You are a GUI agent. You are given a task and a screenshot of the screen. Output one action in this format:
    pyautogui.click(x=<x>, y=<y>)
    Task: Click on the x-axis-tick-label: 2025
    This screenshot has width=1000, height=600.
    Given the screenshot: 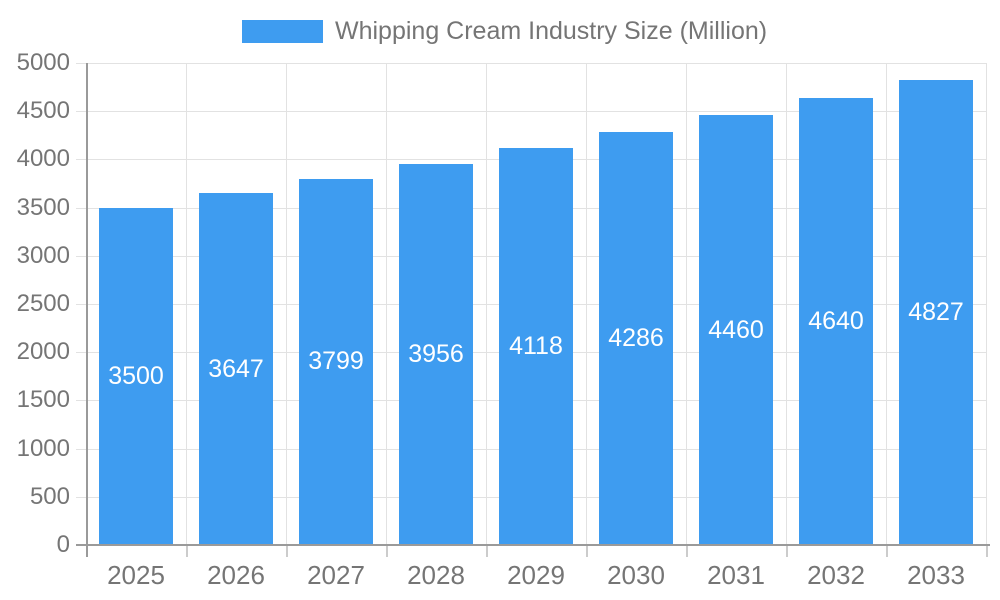 What is the action you would take?
    pyautogui.click(x=136, y=575)
    